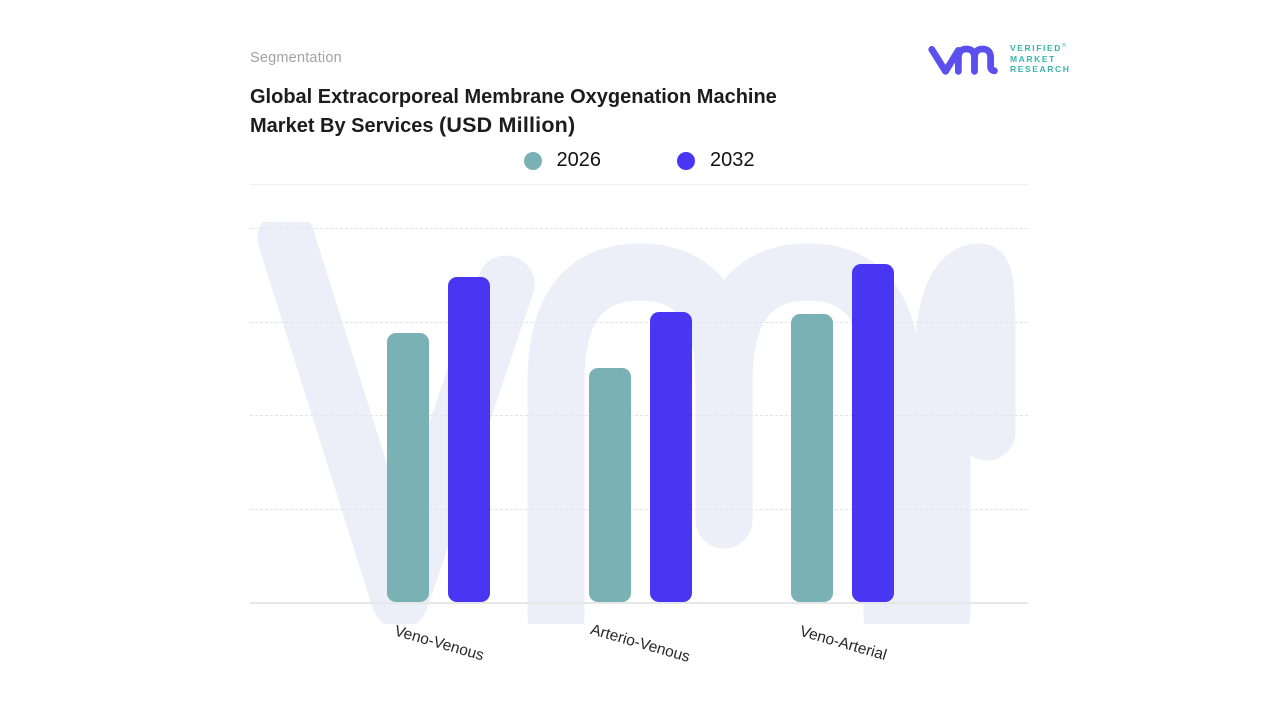 This screenshot has width=1280, height=720. I want to click on bar-2032-veno-venous, so click(469, 439).